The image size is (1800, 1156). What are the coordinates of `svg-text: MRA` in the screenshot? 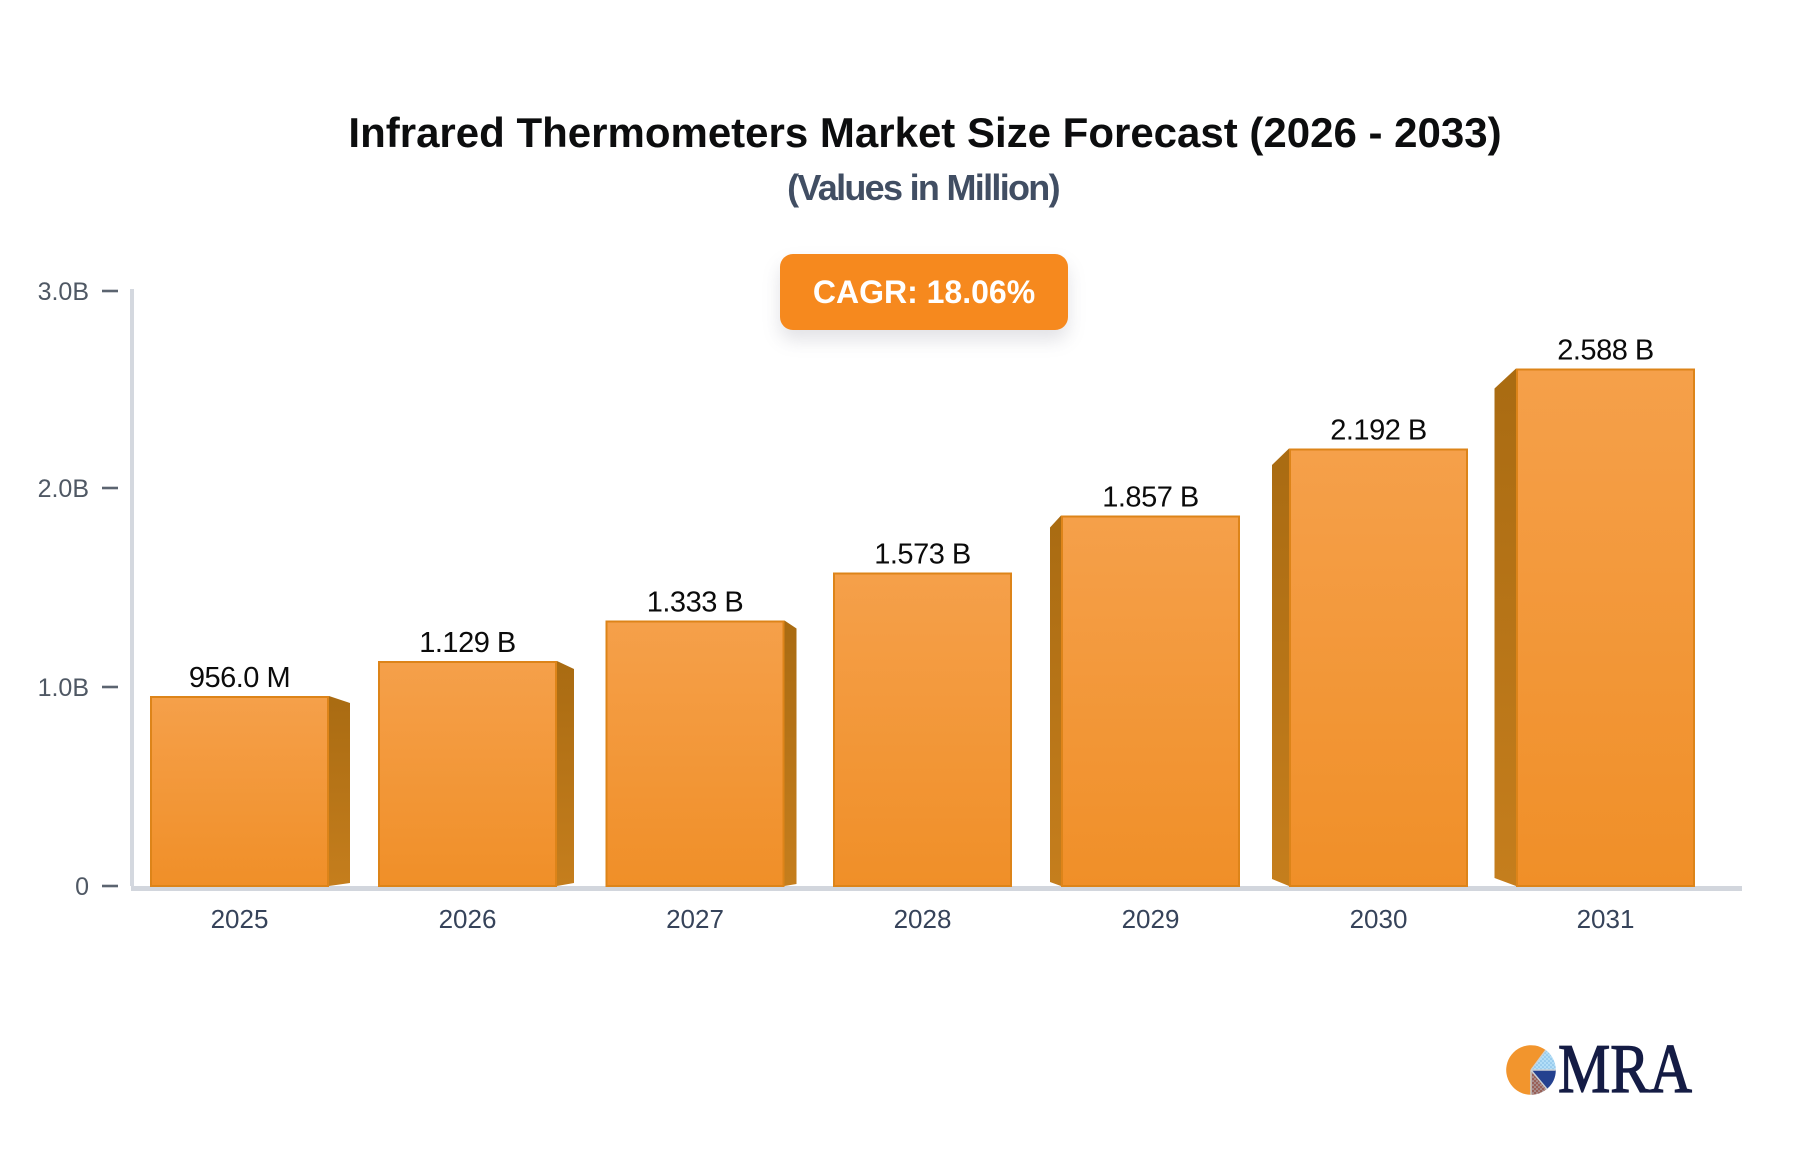 It's located at (1625, 1068).